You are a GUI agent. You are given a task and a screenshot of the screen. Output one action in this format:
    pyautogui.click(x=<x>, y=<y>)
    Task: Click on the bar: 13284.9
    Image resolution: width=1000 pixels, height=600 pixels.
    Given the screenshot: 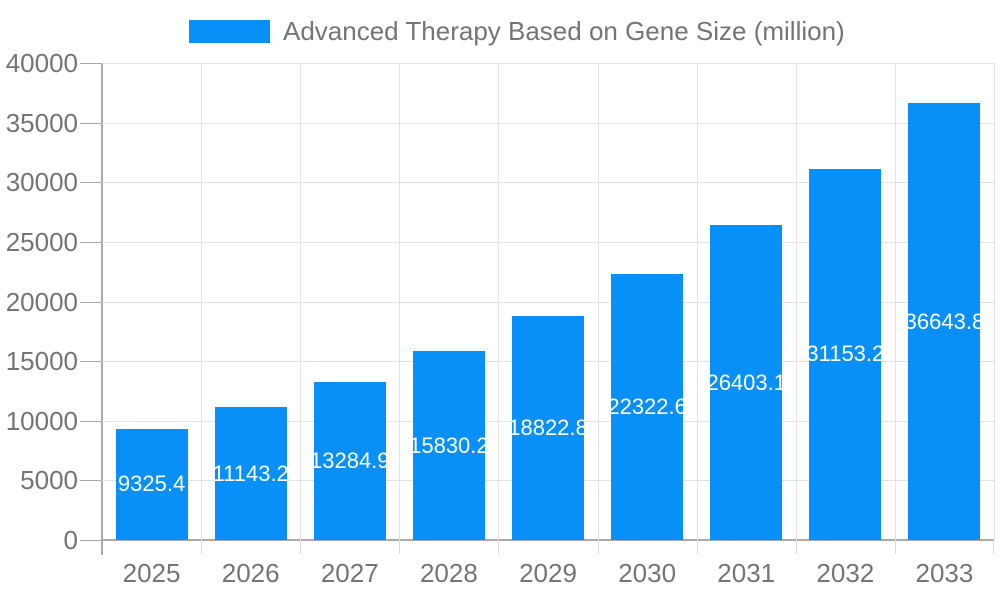 What is the action you would take?
    pyautogui.click(x=349, y=460)
    